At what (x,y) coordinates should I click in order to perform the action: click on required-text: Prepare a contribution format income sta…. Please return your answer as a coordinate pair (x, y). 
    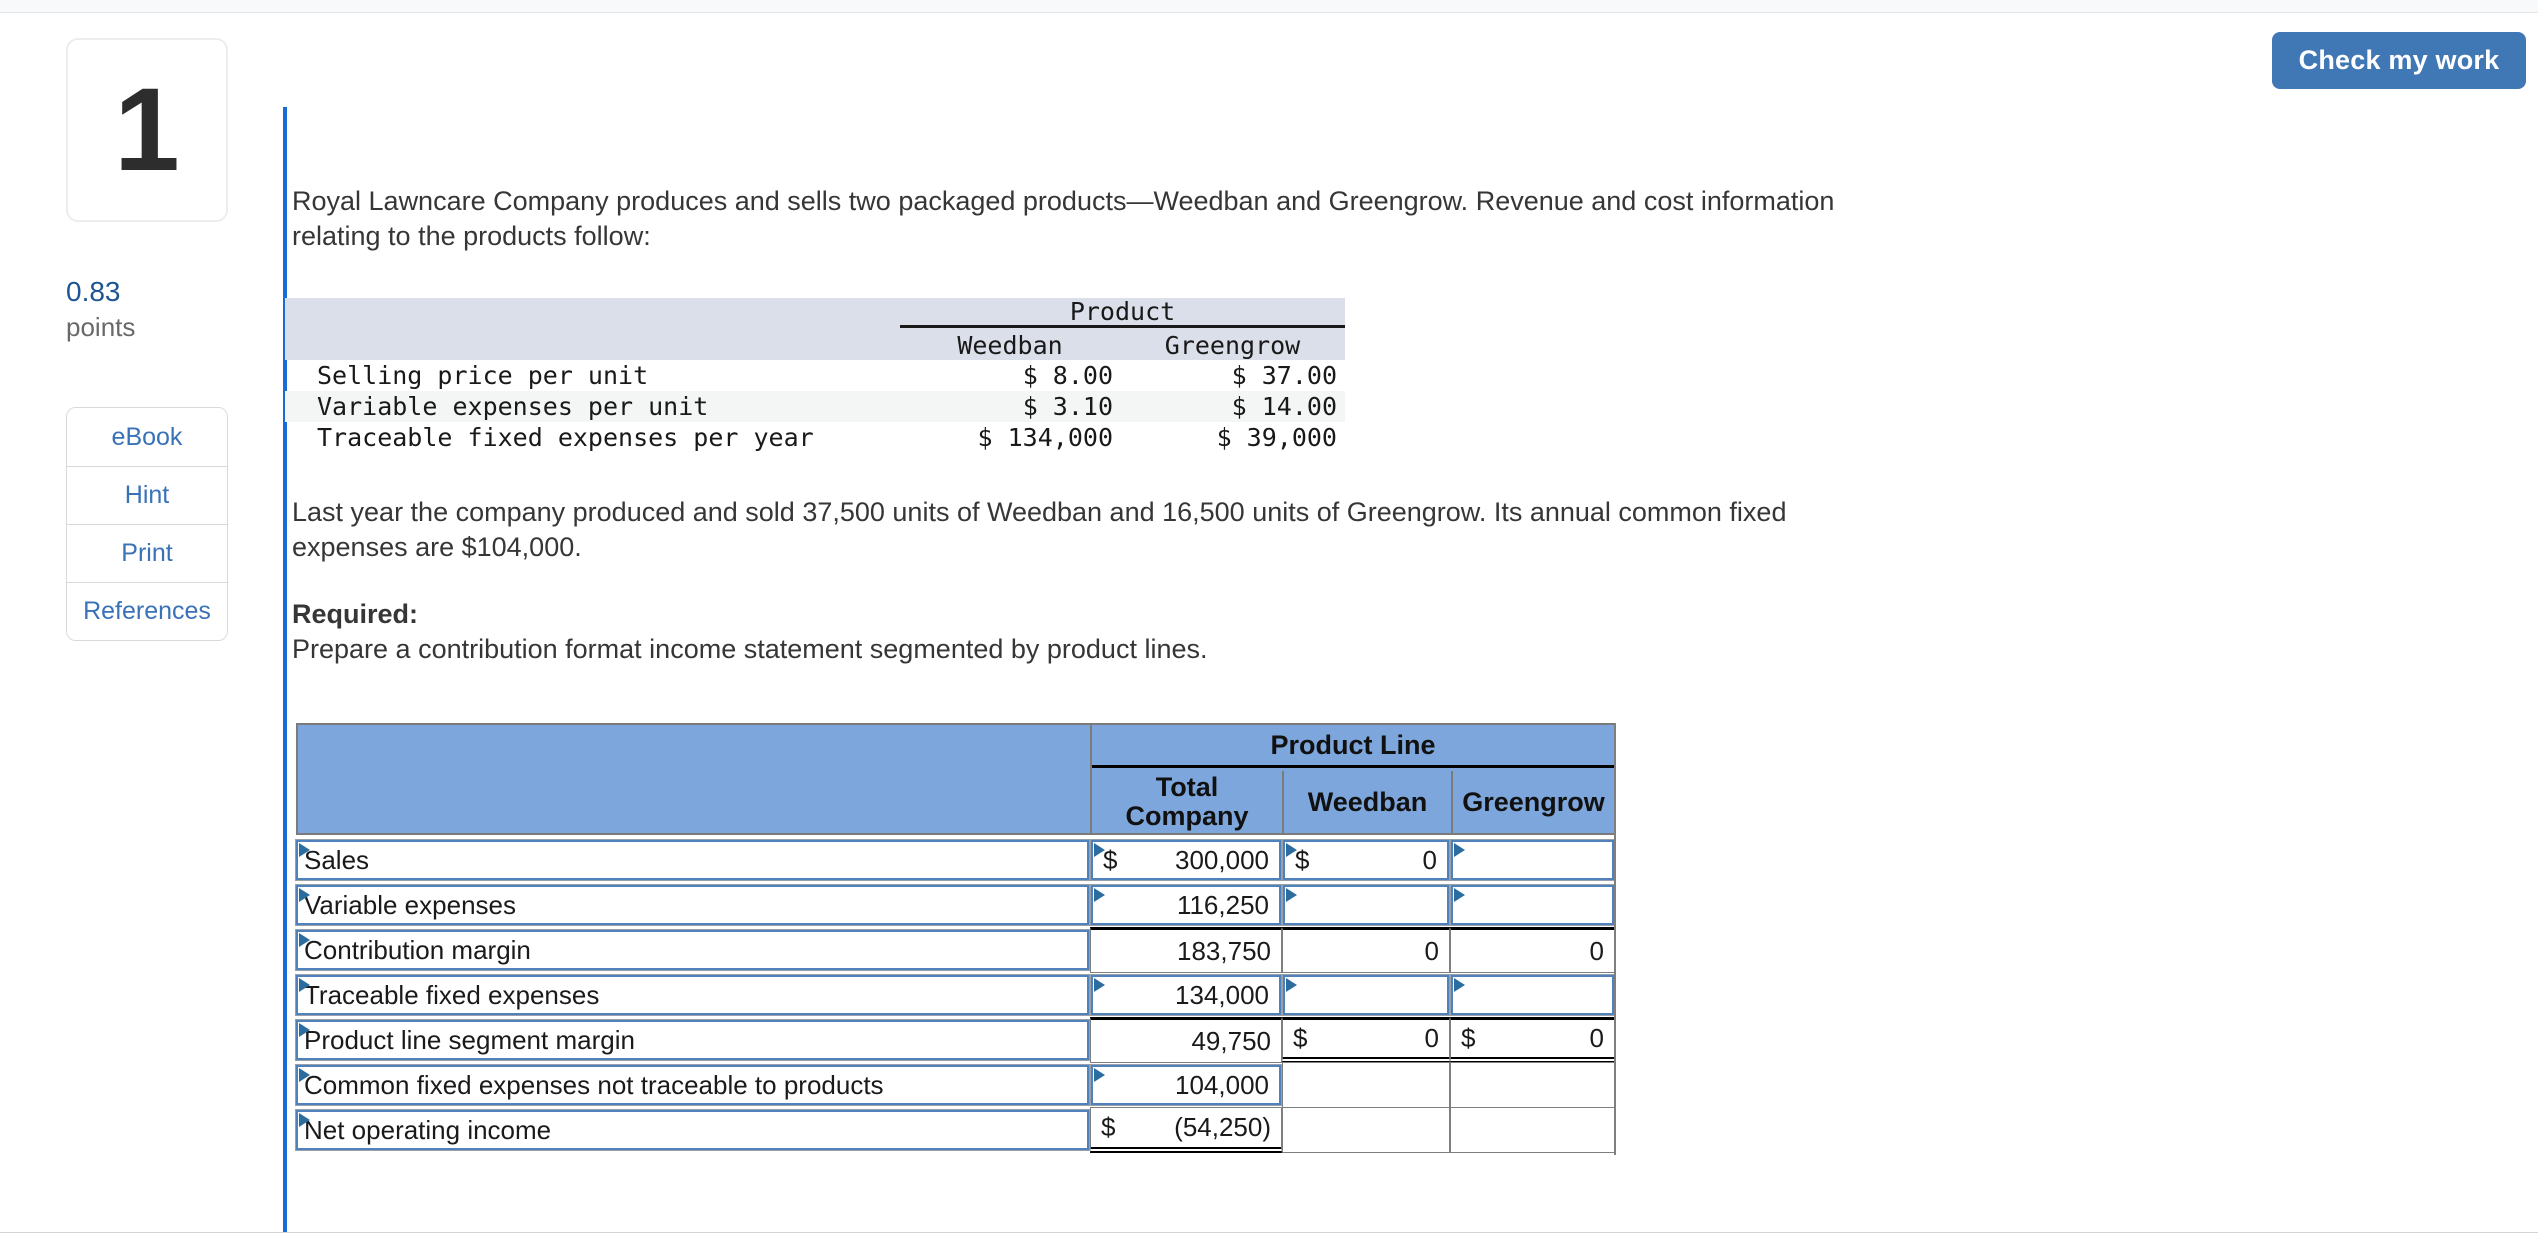
    Looking at the image, I should click on (750, 649).